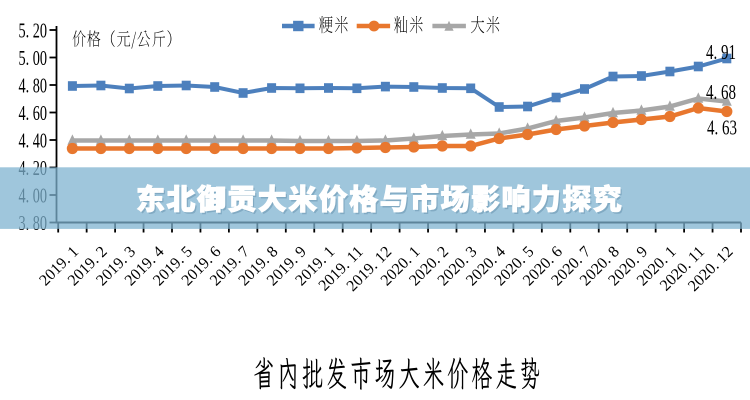 This screenshot has height=400, width=750. Describe the element at coordinates (722, 128) in the screenshot. I see `svg-text: 4. 63` at that location.